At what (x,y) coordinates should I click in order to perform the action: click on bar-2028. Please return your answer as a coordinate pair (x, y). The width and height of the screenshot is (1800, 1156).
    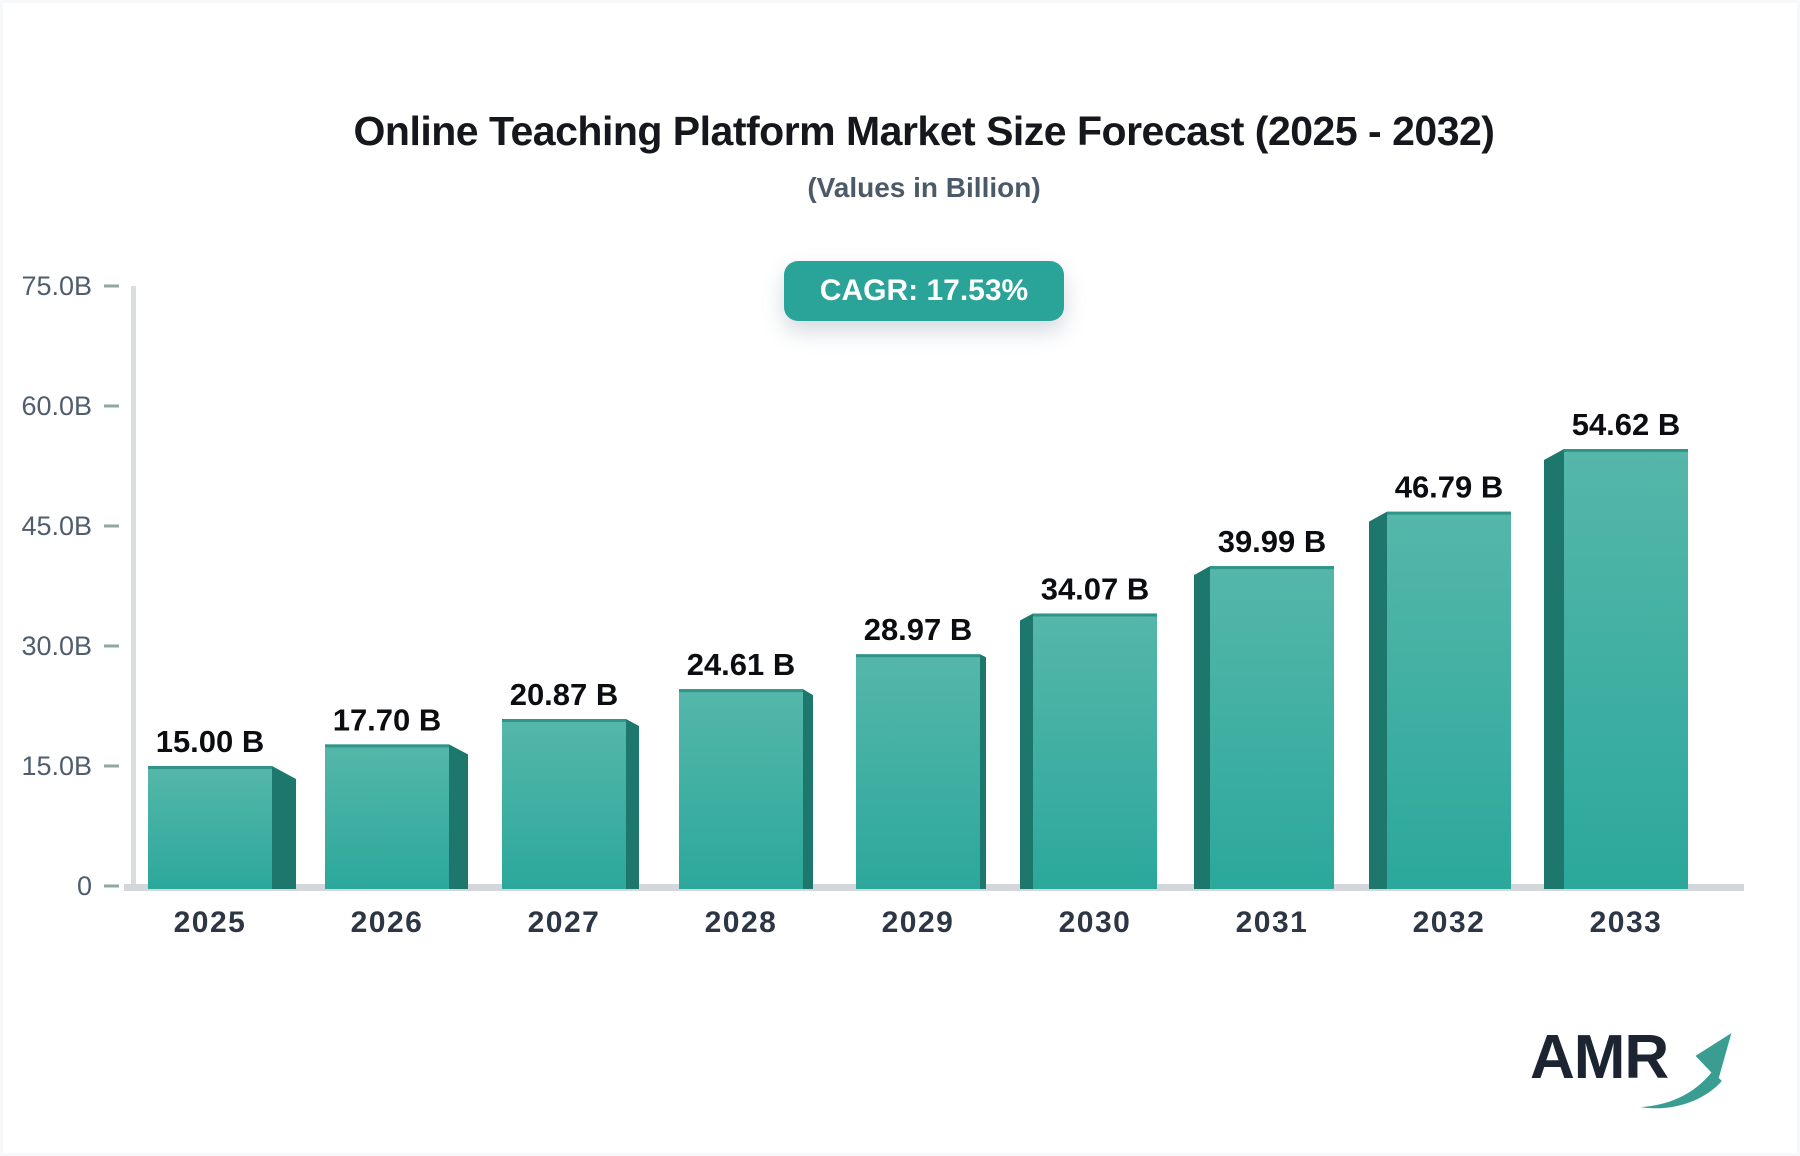
    Looking at the image, I should click on (741, 789).